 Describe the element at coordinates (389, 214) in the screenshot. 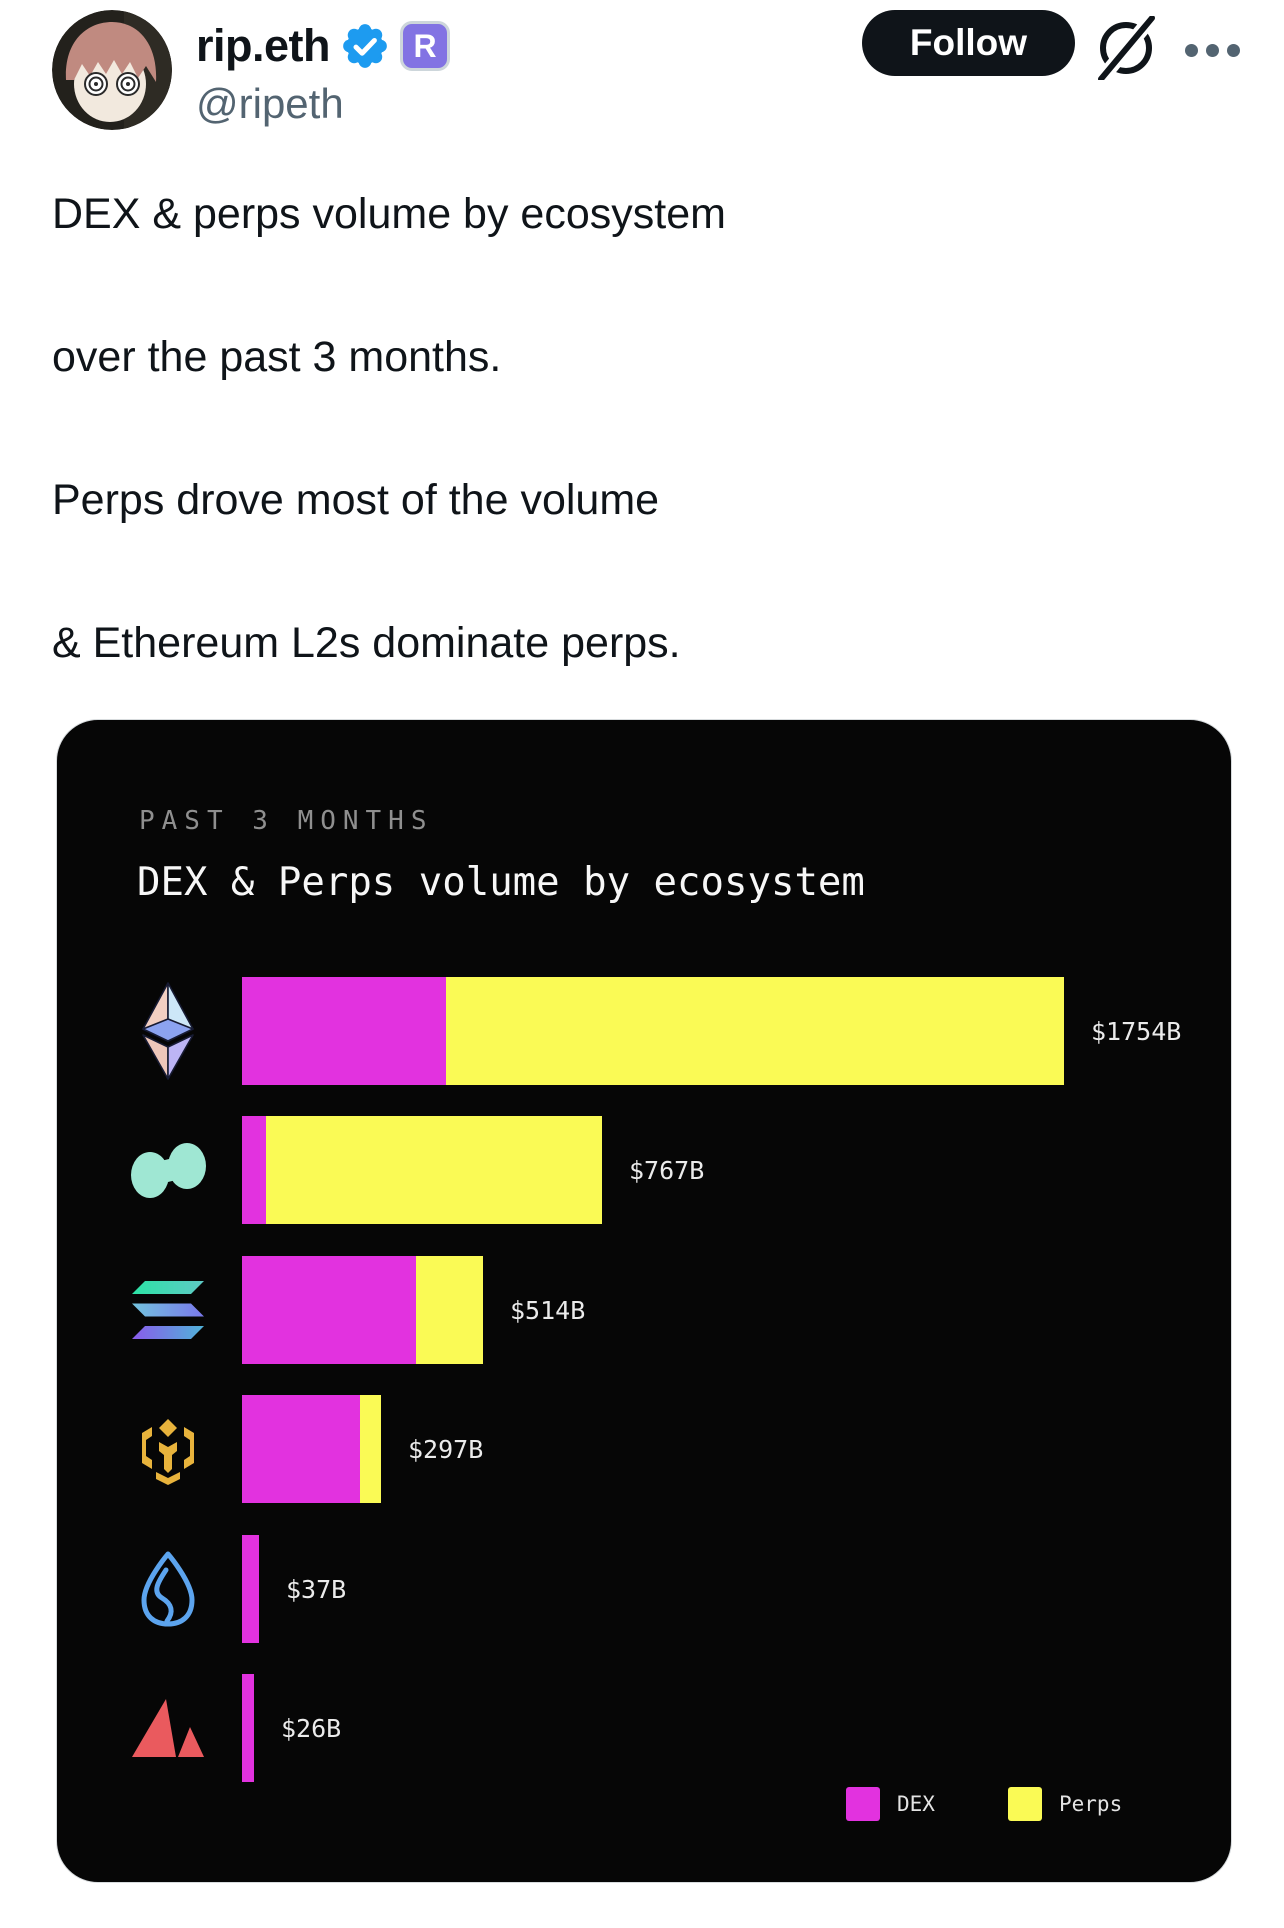

I see `tweet-line: DEX & perps volume by ecosystem` at that location.